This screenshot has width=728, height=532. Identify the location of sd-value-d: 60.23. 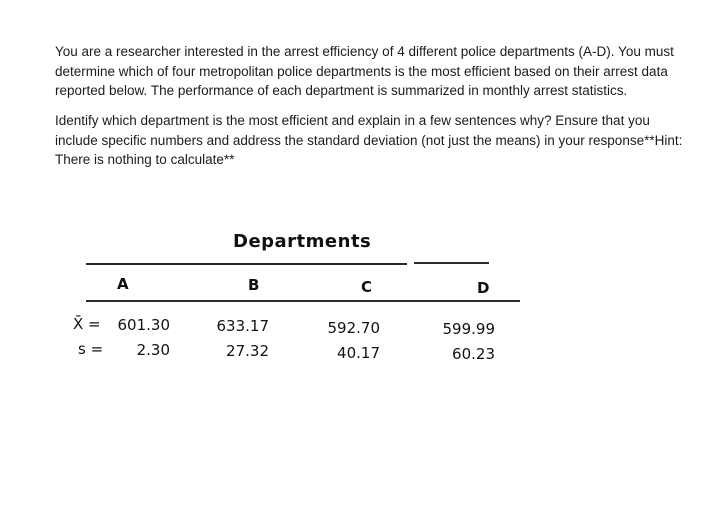
(473, 354).